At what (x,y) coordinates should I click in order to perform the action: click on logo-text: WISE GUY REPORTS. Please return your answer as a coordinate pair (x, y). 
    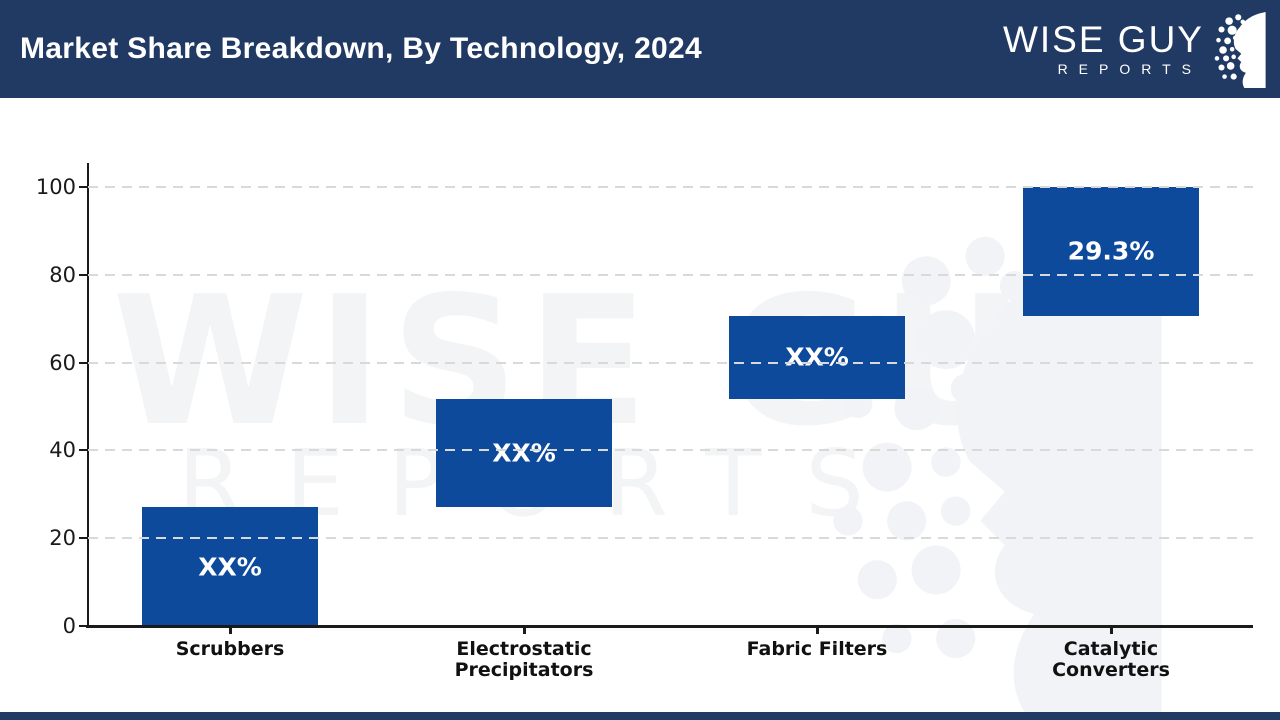
    Looking at the image, I should click on (1103, 48).